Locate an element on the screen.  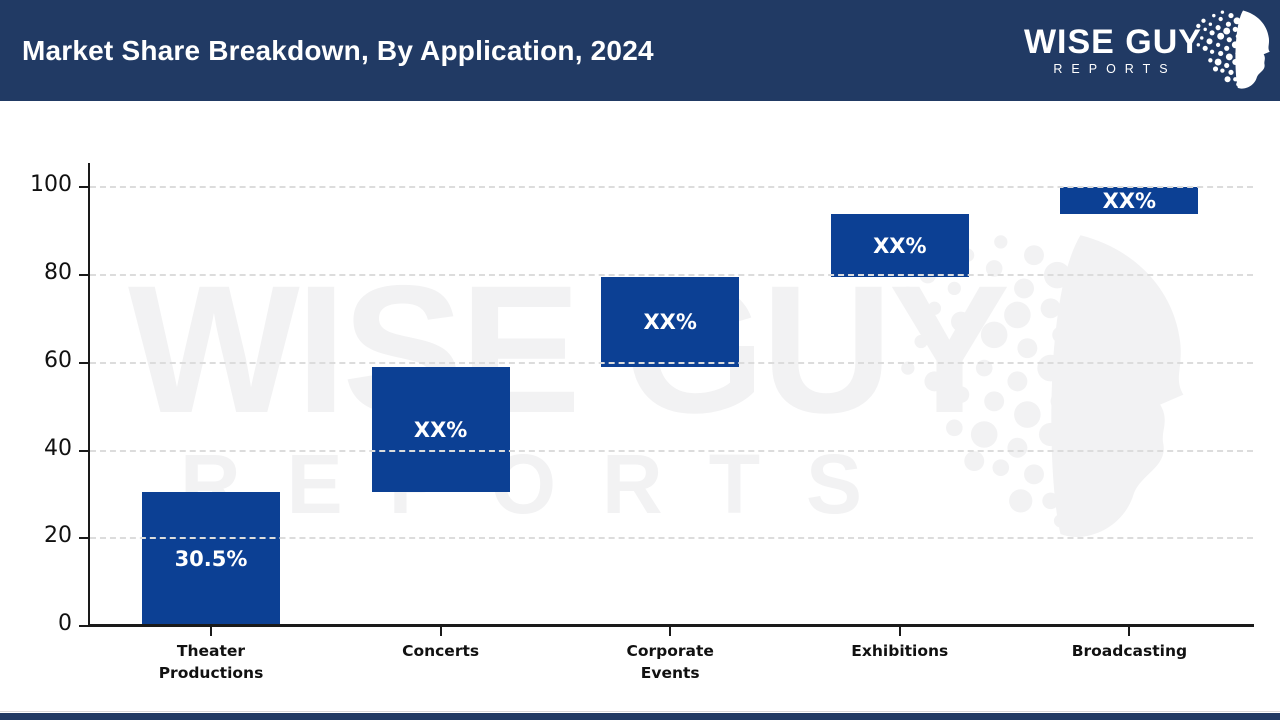
wiseguy-logo: WISE GUY REPORTS is located at coordinates (1149, 50).